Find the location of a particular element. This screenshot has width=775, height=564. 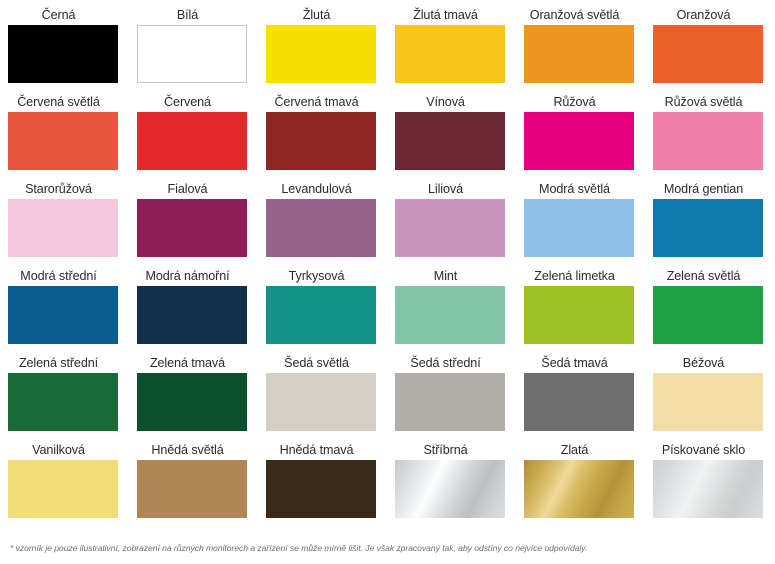

swatch-label: Hnědá tmavá is located at coordinates (316, 450).